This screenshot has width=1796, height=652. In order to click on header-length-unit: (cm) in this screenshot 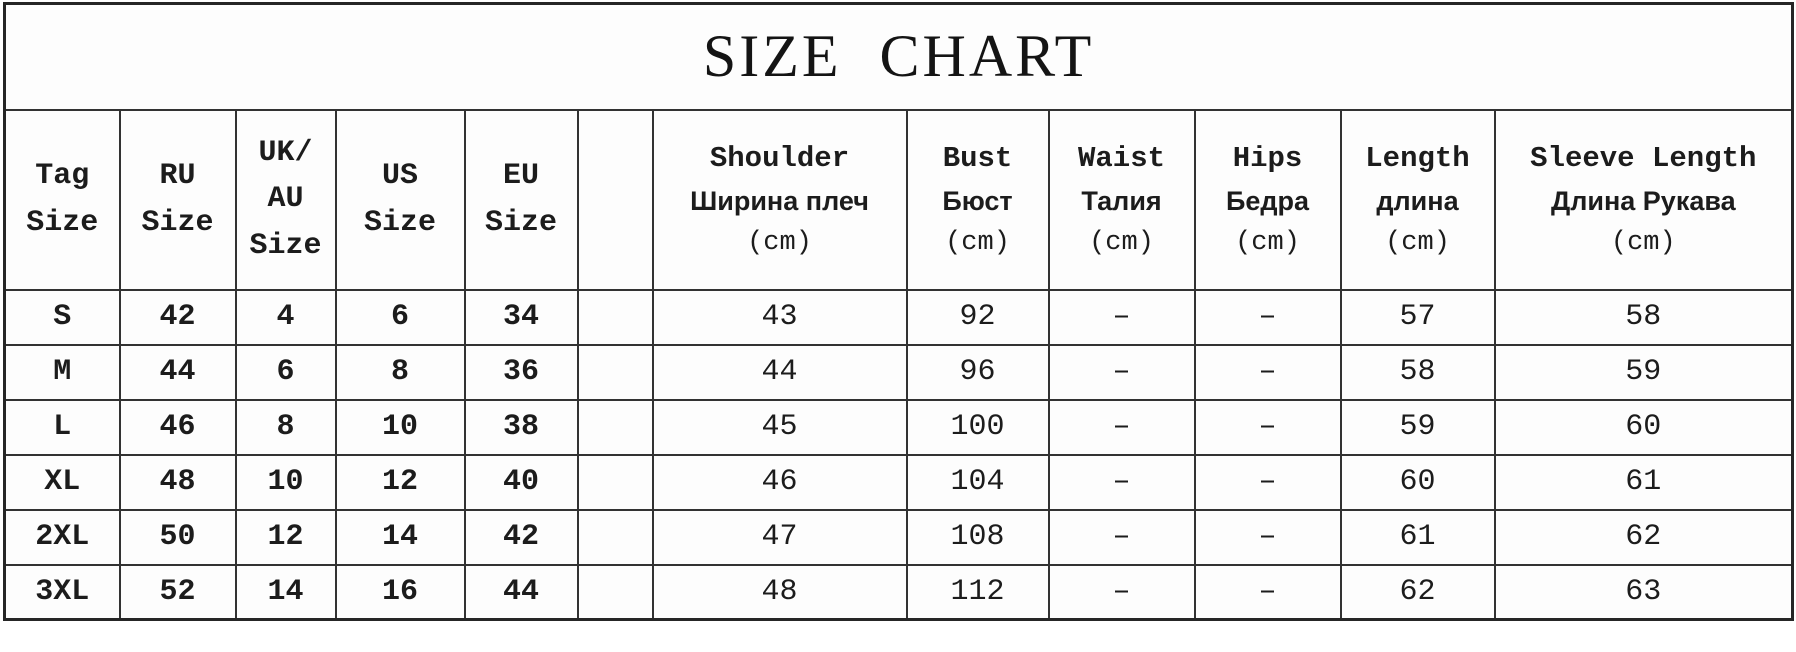, I will do `click(1417, 242)`.